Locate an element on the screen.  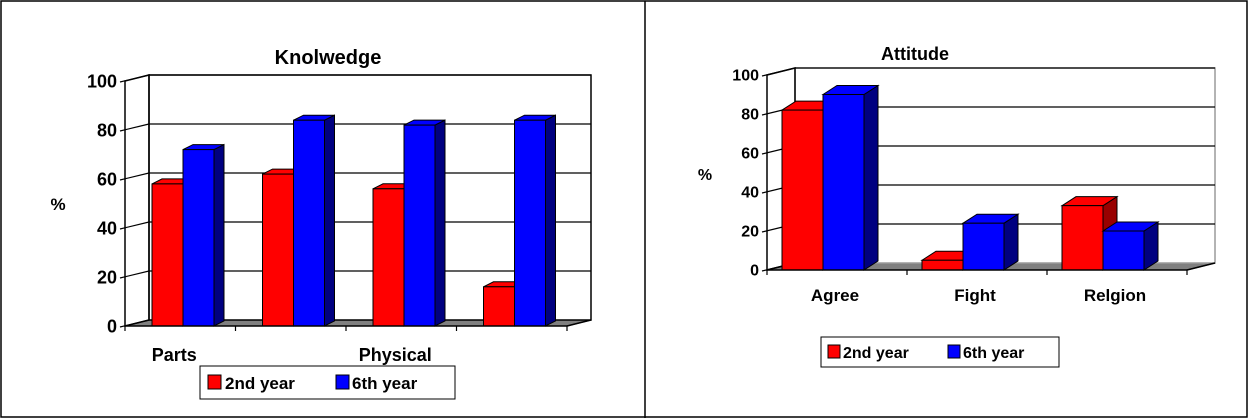
x-tick-label: Agree is located at coordinates (835, 295).